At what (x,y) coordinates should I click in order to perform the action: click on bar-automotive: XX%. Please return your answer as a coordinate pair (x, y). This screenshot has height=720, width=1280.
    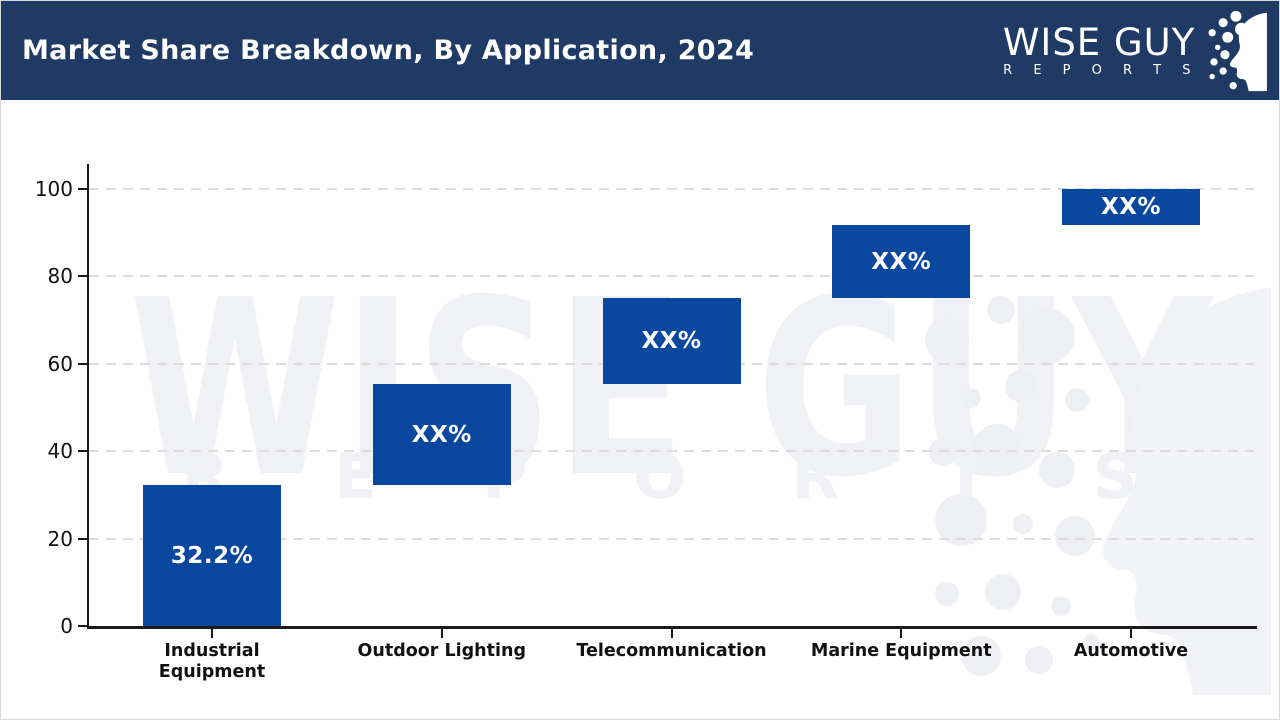
    Looking at the image, I should click on (1131, 206).